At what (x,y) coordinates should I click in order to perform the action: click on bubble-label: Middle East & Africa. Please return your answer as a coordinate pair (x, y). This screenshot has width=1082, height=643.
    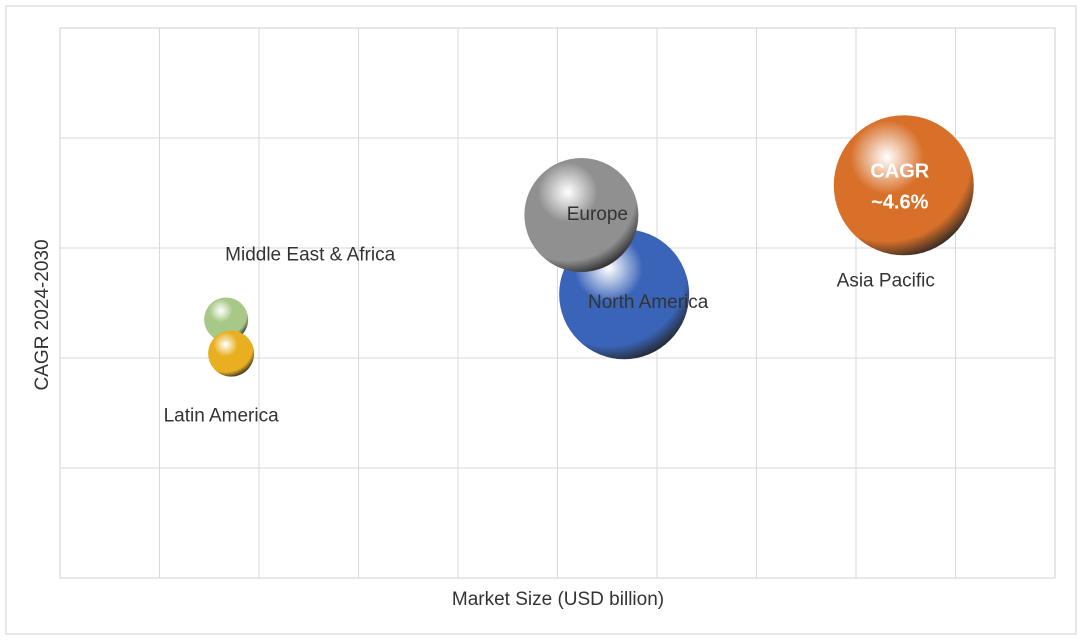
    Looking at the image, I should click on (310, 255).